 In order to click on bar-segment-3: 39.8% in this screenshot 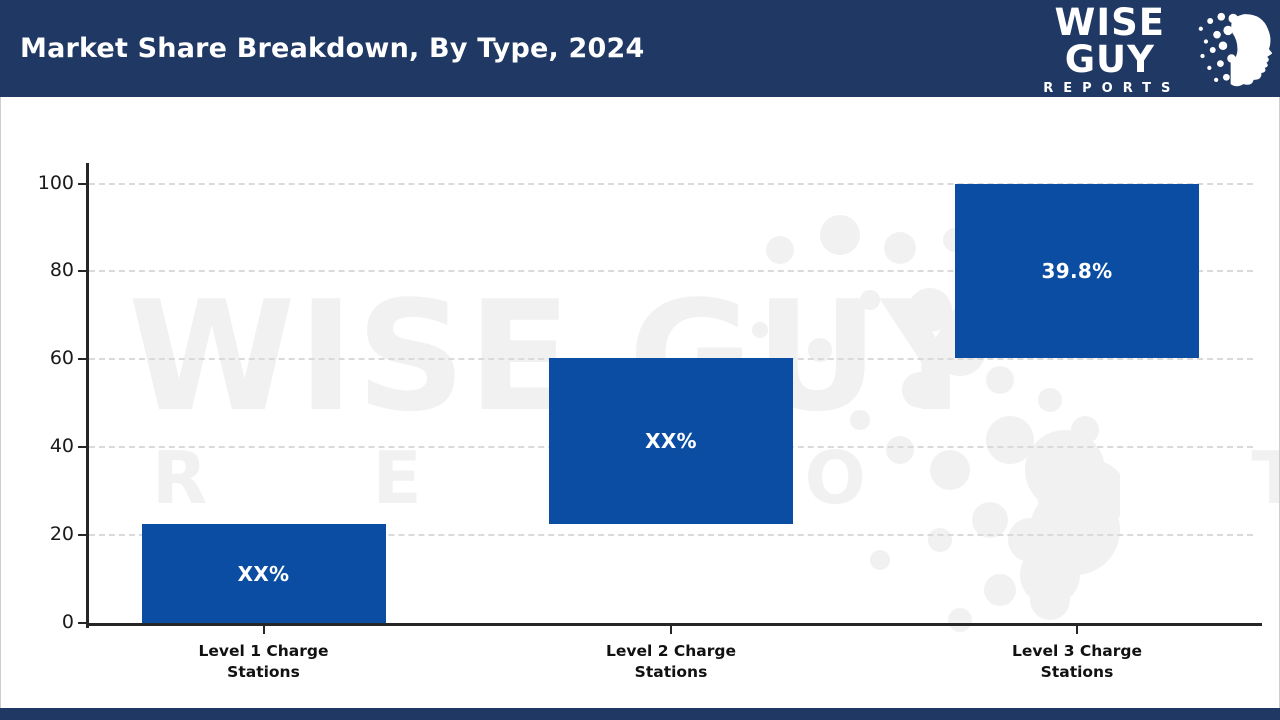, I will do `click(1077, 271)`.